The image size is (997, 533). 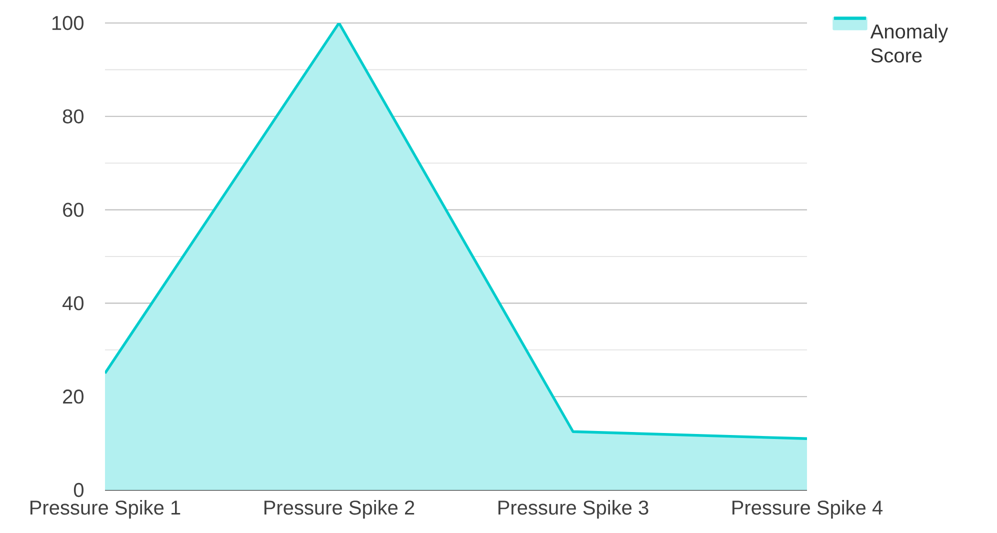 What do you see at coordinates (339, 509) in the screenshot?
I see `x-tick-label: Pressure Spike 2` at bounding box center [339, 509].